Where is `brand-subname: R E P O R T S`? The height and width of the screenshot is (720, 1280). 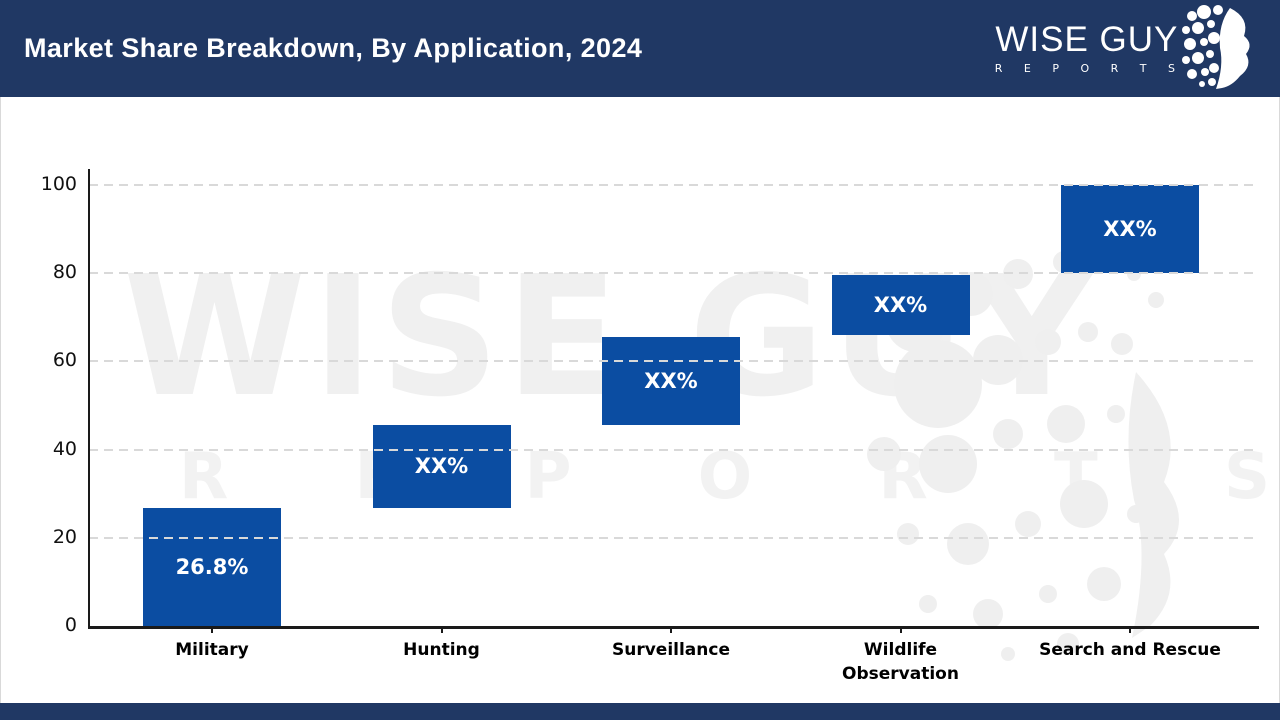 brand-subname: R E P O R T S is located at coordinates (1089, 68).